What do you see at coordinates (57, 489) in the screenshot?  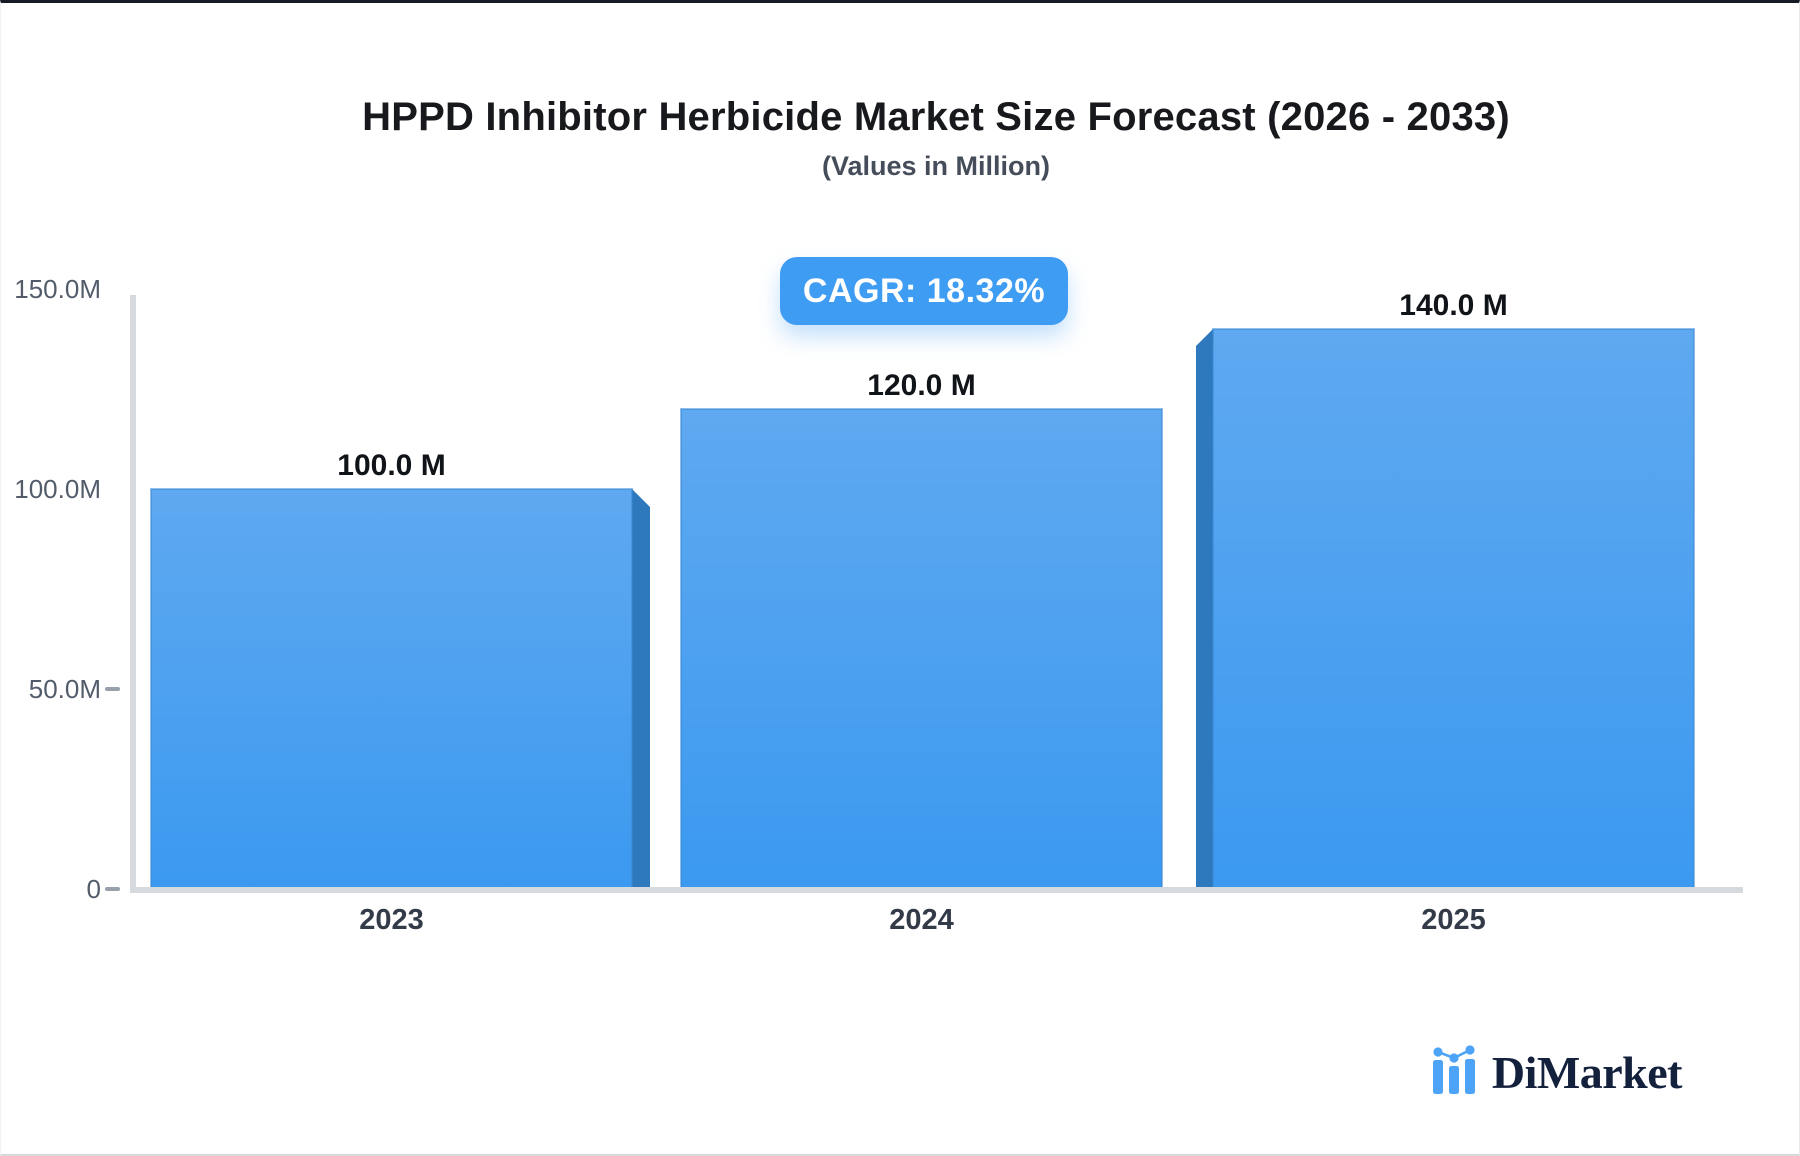 I see `y-axis-label-100.0M: 100.0M` at bounding box center [57, 489].